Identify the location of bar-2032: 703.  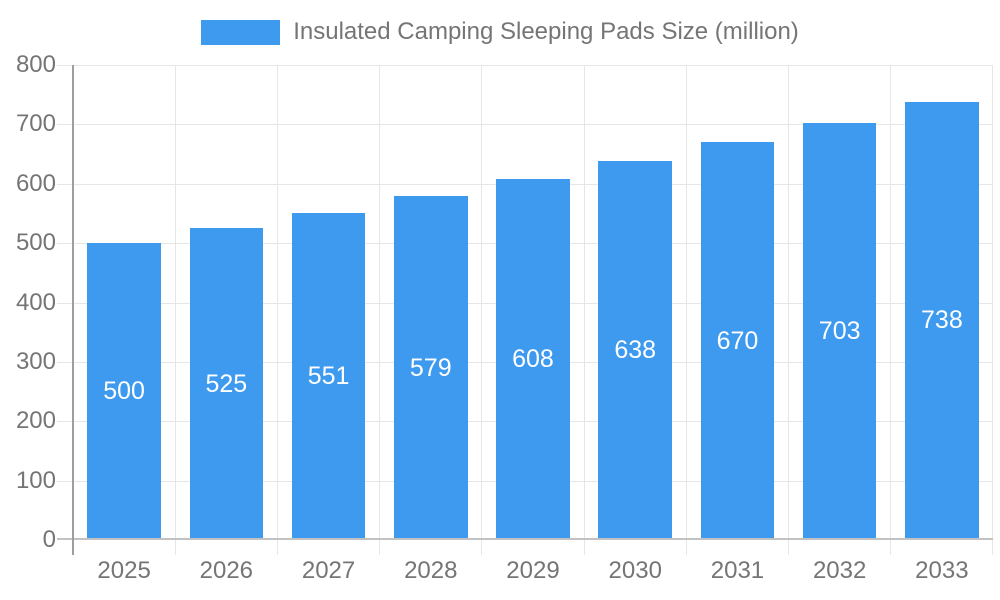
(839, 331).